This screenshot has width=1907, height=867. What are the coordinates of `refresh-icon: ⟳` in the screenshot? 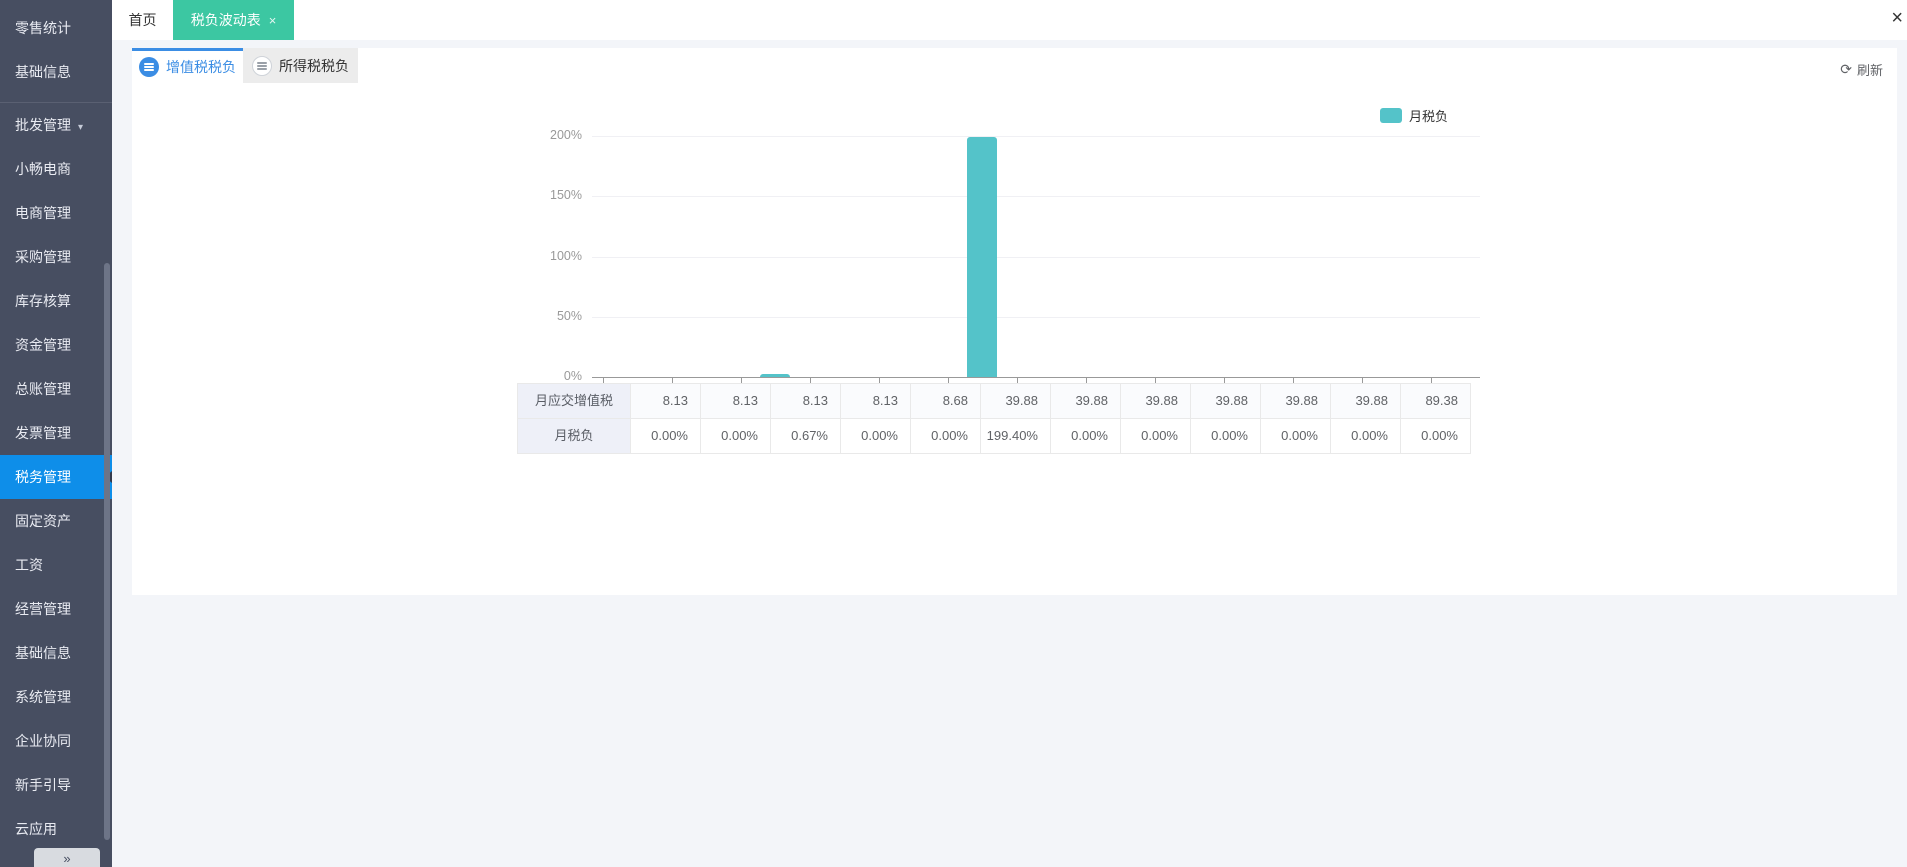 It's located at (1846, 69).